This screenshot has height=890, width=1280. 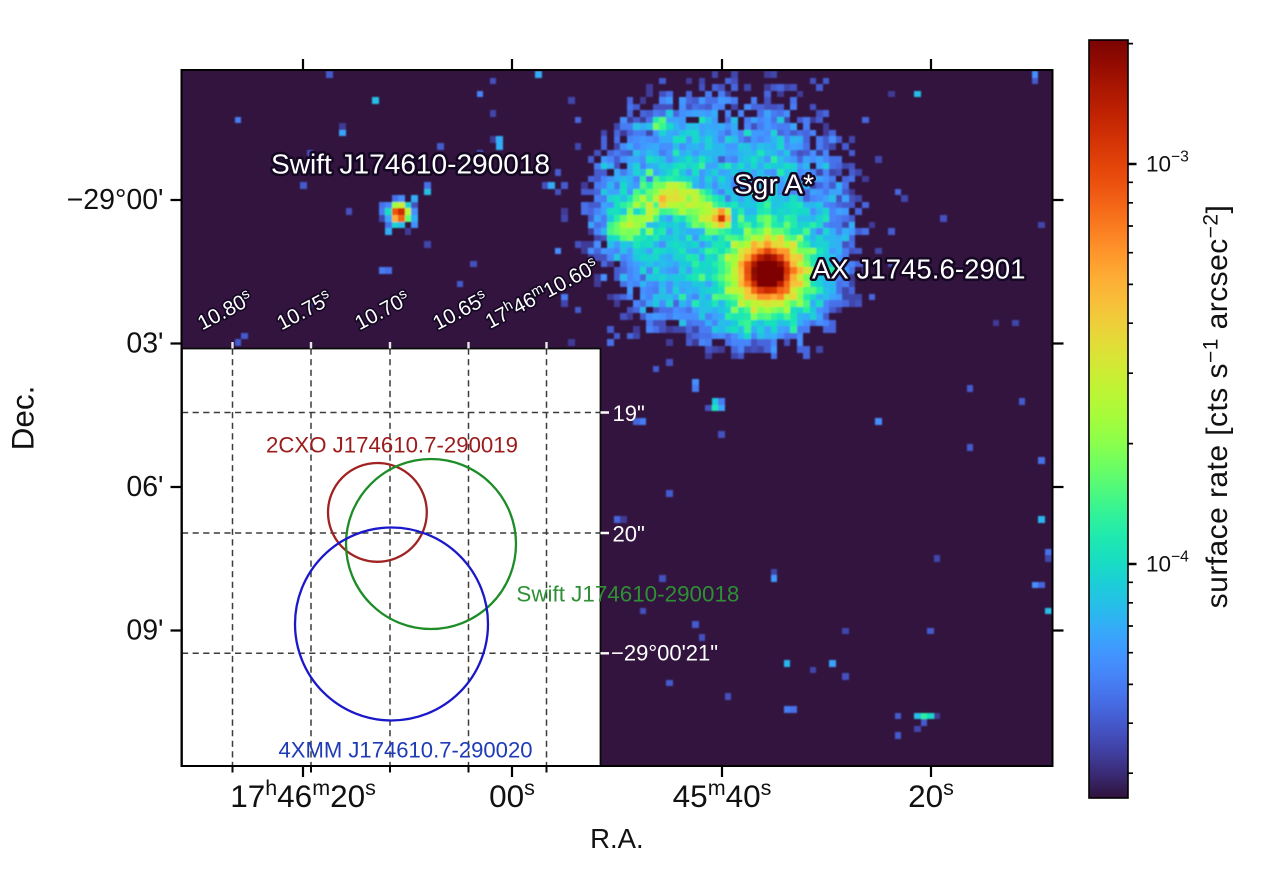 I want to click on svg-text: 06', so click(x=144, y=487).